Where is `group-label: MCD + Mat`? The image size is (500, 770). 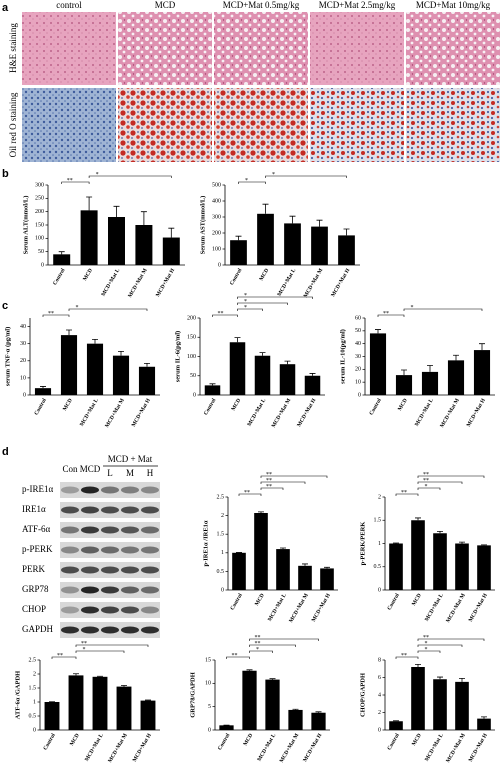
group-label: MCD + Mat is located at coordinates (130, 459).